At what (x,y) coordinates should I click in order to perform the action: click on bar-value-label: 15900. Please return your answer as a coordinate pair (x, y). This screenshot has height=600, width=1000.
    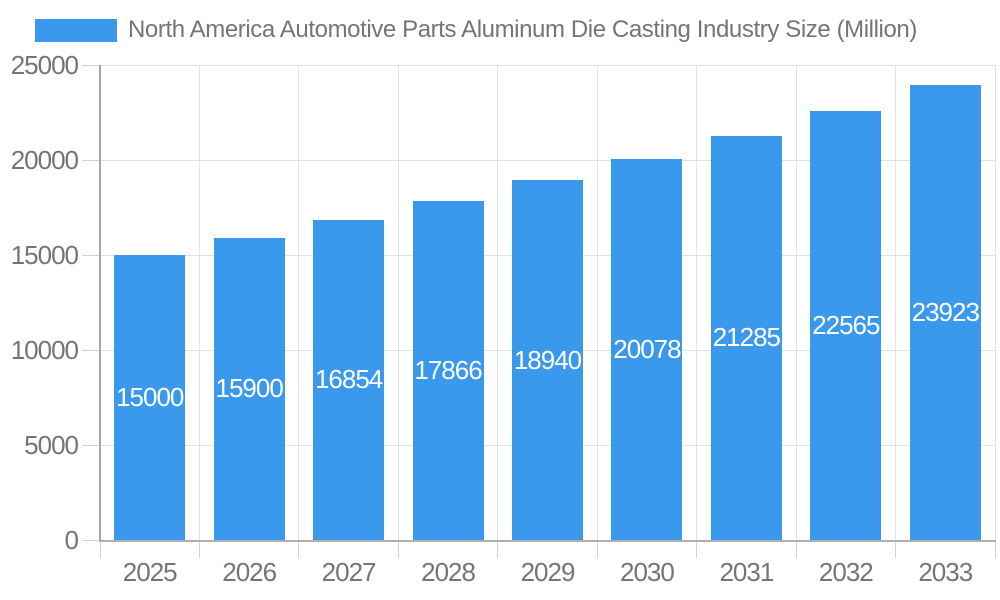
    Looking at the image, I should click on (249, 388).